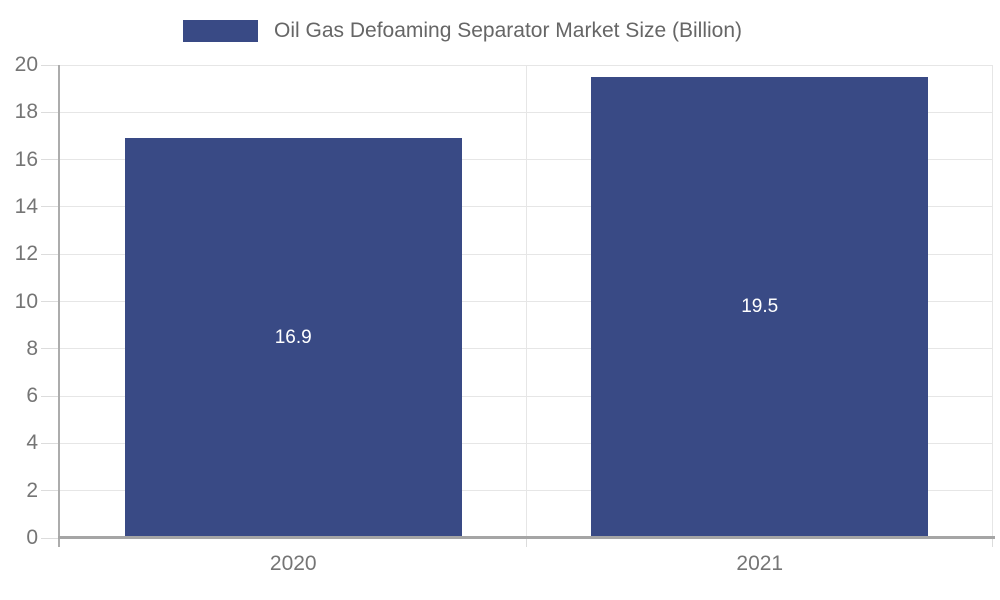 The height and width of the screenshot is (600, 1000). Describe the element at coordinates (26, 254) in the screenshot. I see `y-tick-label: 12` at that location.